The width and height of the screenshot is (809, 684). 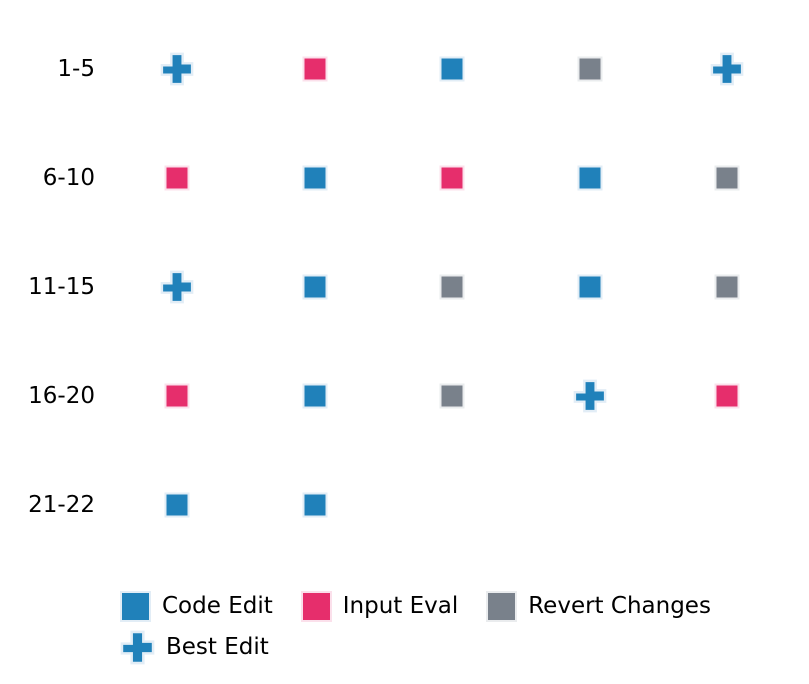 What do you see at coordinates (217, 647) in the screenshot?
I see `legend-label: Best Edit` at bounding box center [217, 647].